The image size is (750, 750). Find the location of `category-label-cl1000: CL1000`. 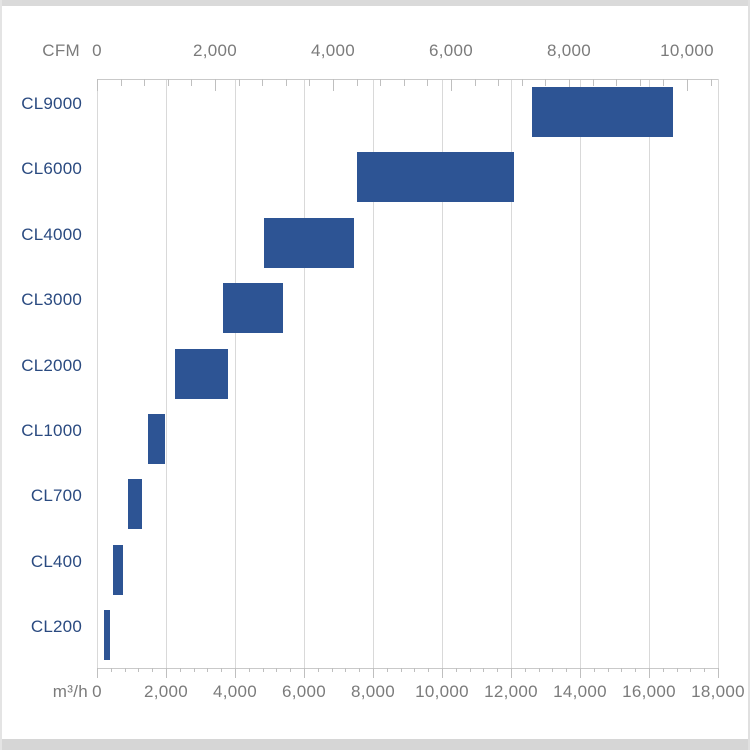

category-label-cl1000: CL1000 is located at coordinates (51, 430).